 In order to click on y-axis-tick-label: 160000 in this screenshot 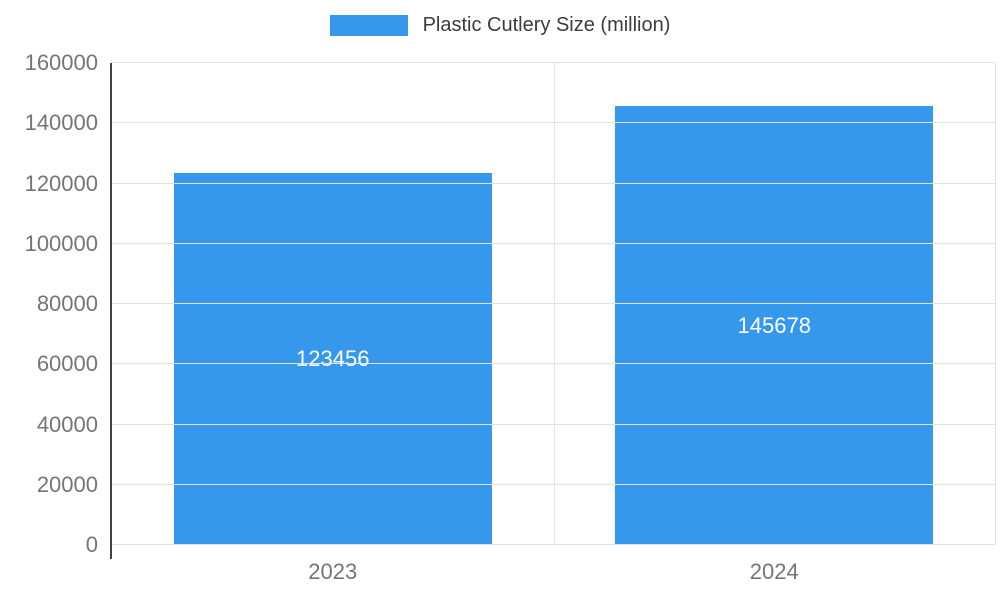, I will do `click(61, 62)`.